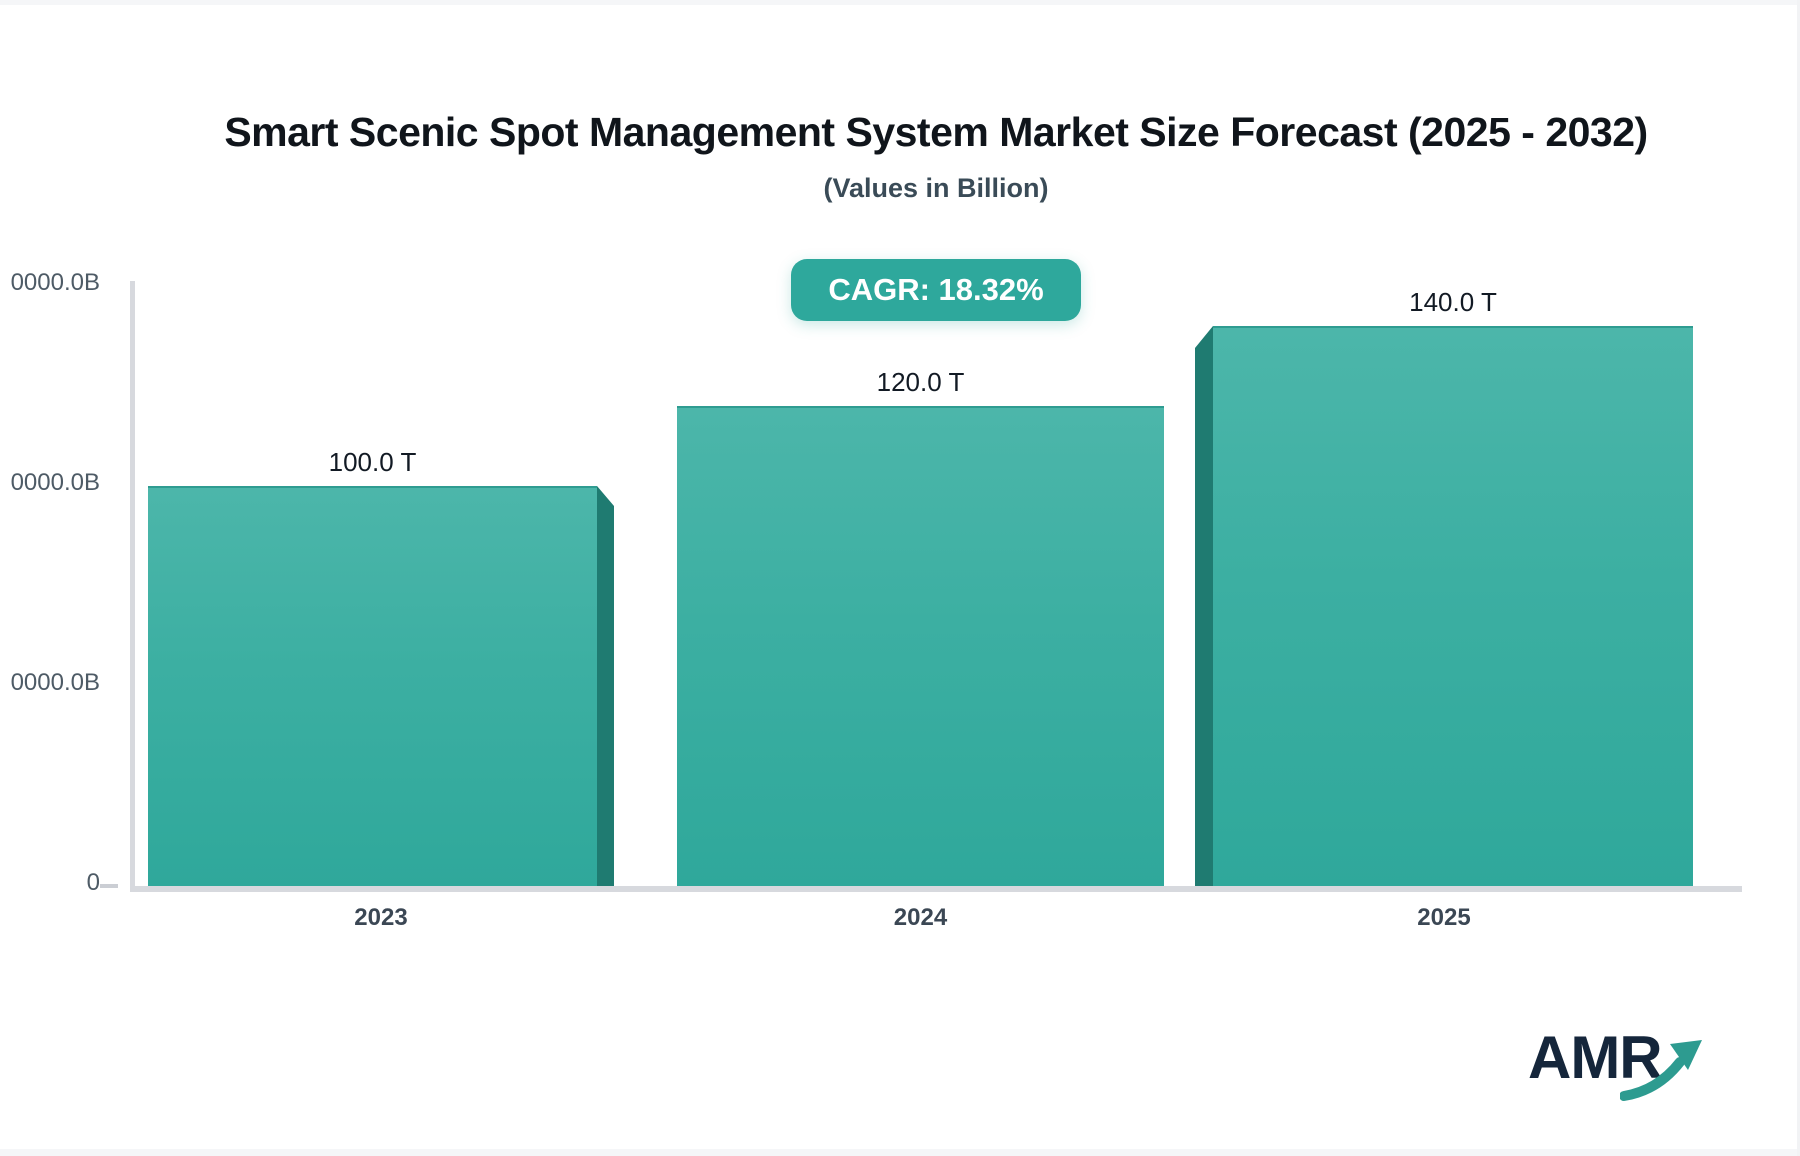 The height and width of the screenshot is (1156, 1800). What do you see at coordinates (920, 382) in the screenshot?
I see `bar-value-label: 120.0 T` at bounding box center [920, 382].